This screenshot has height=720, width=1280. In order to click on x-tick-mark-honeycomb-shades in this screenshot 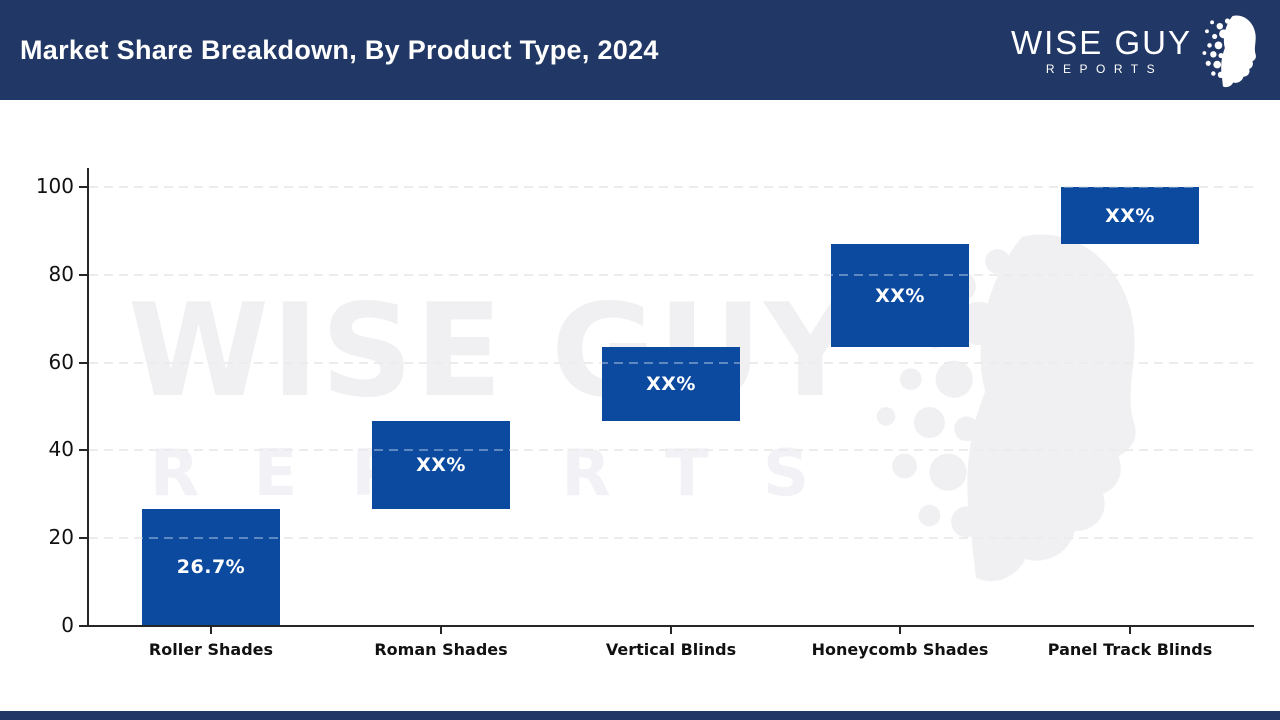, I will do `click(900, 630)`.